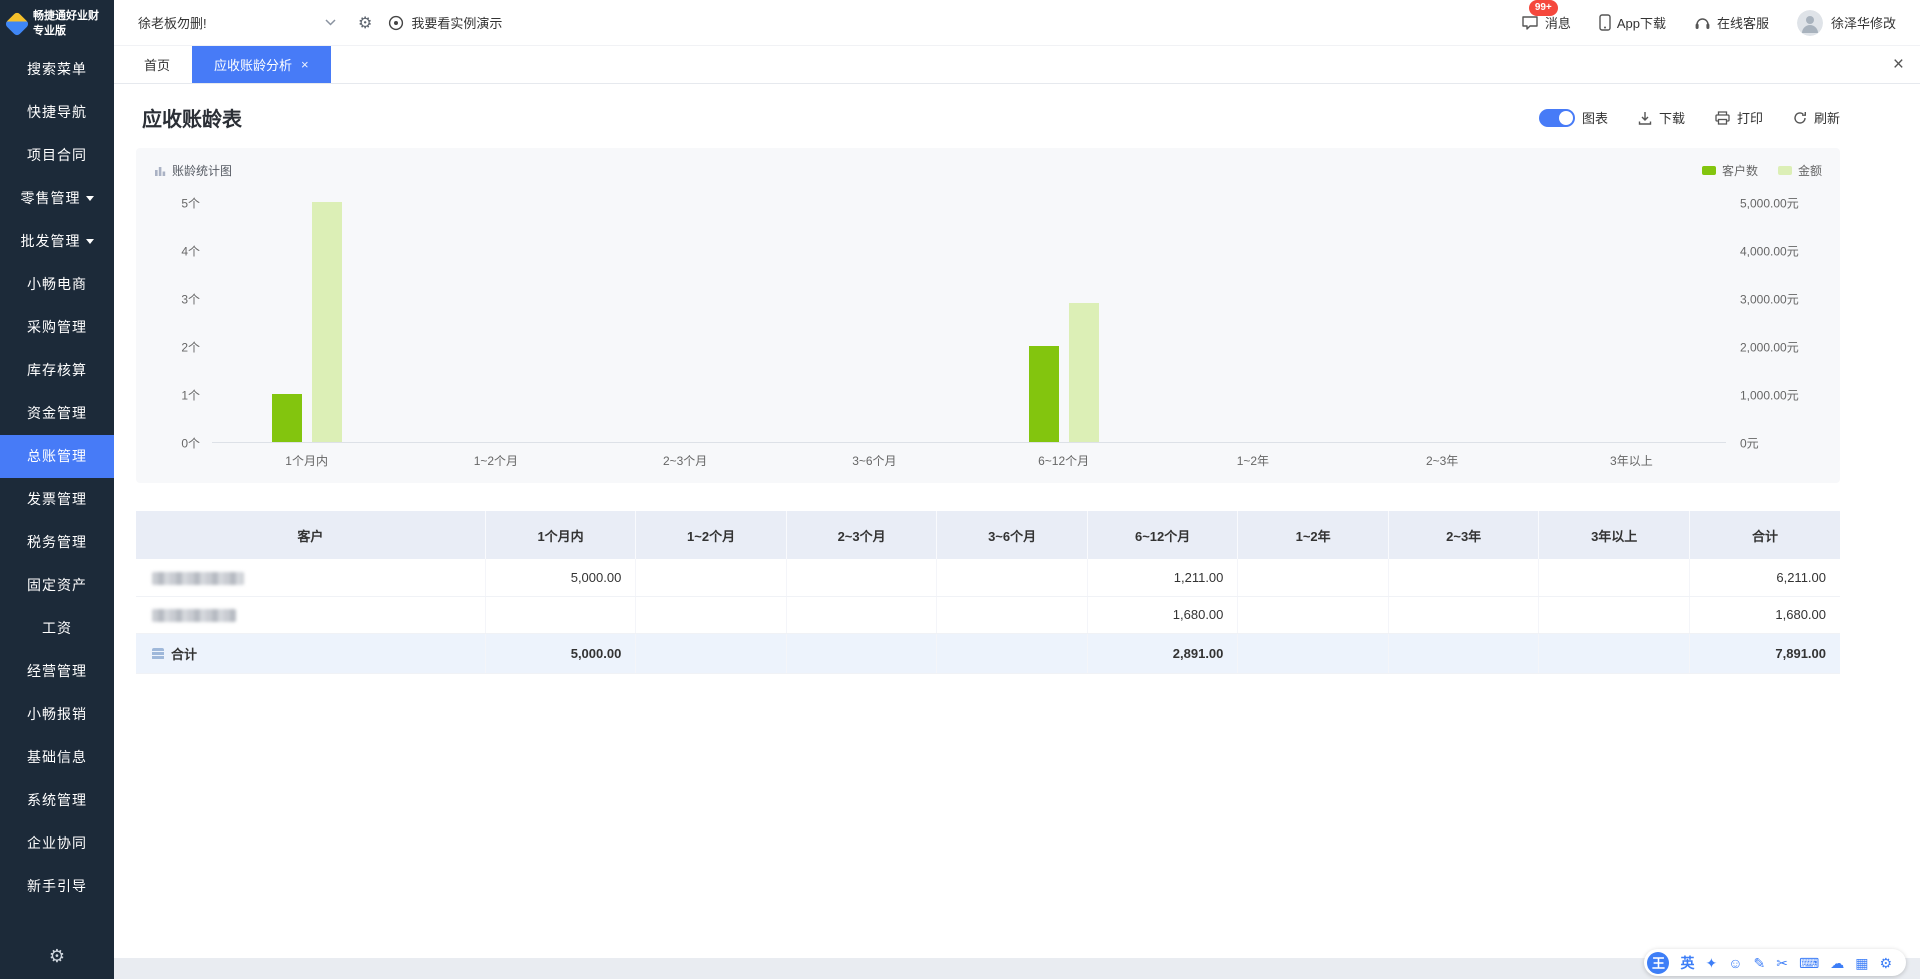  I want to click on settings-icon: ⚙, so click(1885, 962).